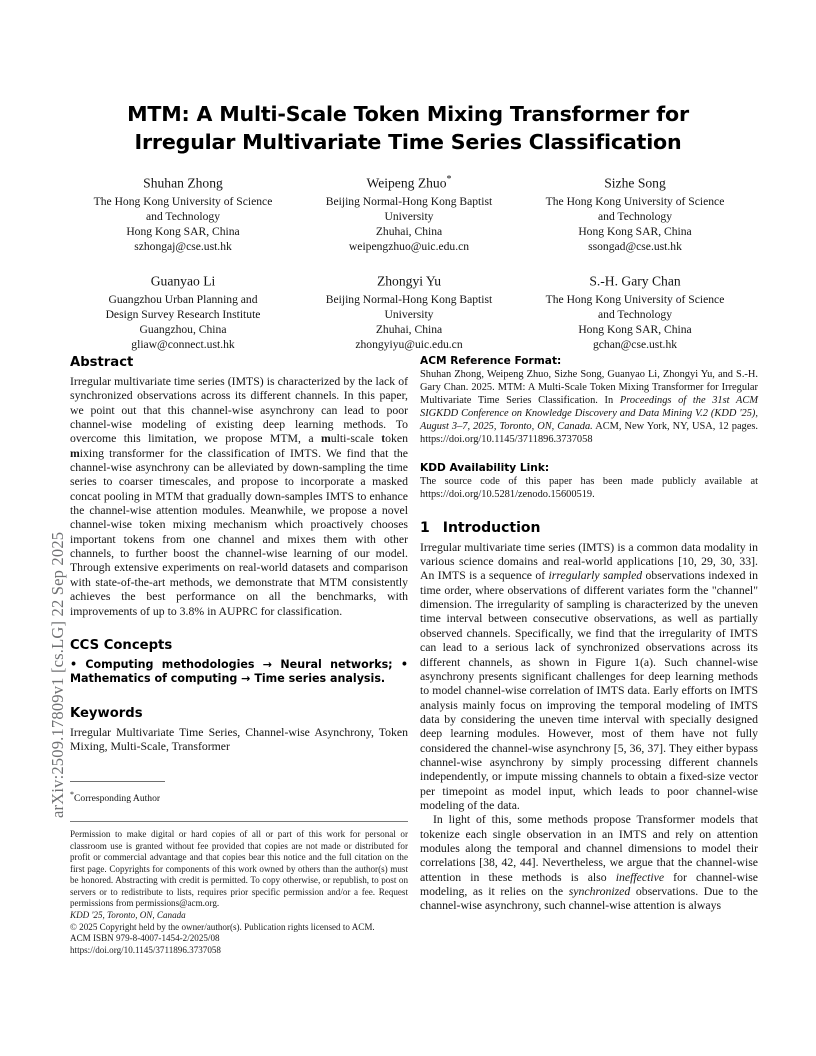 The image size is (816, 1056). What do you see at coordinates (383, 439) in the screenshot?
I see `abstract-bold-t: t` at bounding box center [383, 439].